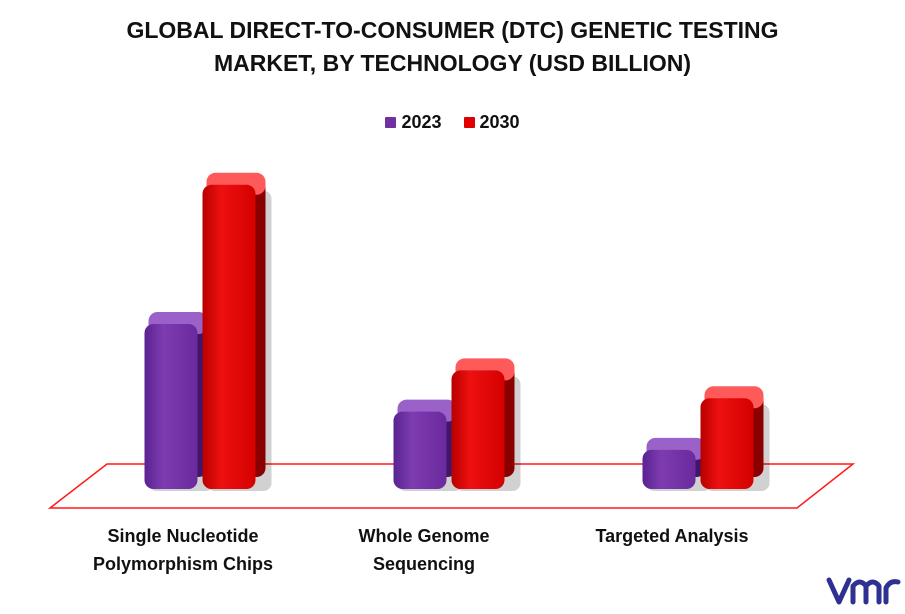 This screenshot has height=614, width=905. Describe the element at coordinates (452, 63) in the screenshot. I see `chart-title-line-2: MARKET, BY TECHNOLOGY (USD BILLION)` at that location.